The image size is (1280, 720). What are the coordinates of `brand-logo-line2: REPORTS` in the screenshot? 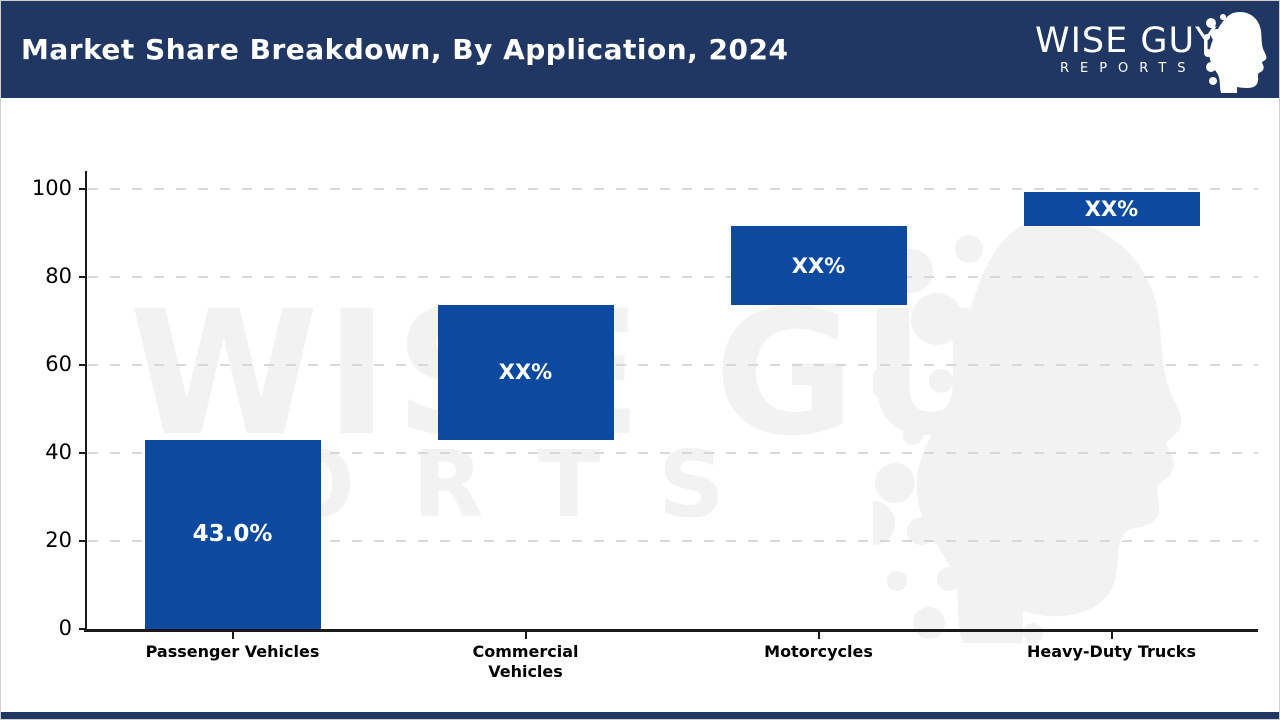 It's located at (1128, 68).